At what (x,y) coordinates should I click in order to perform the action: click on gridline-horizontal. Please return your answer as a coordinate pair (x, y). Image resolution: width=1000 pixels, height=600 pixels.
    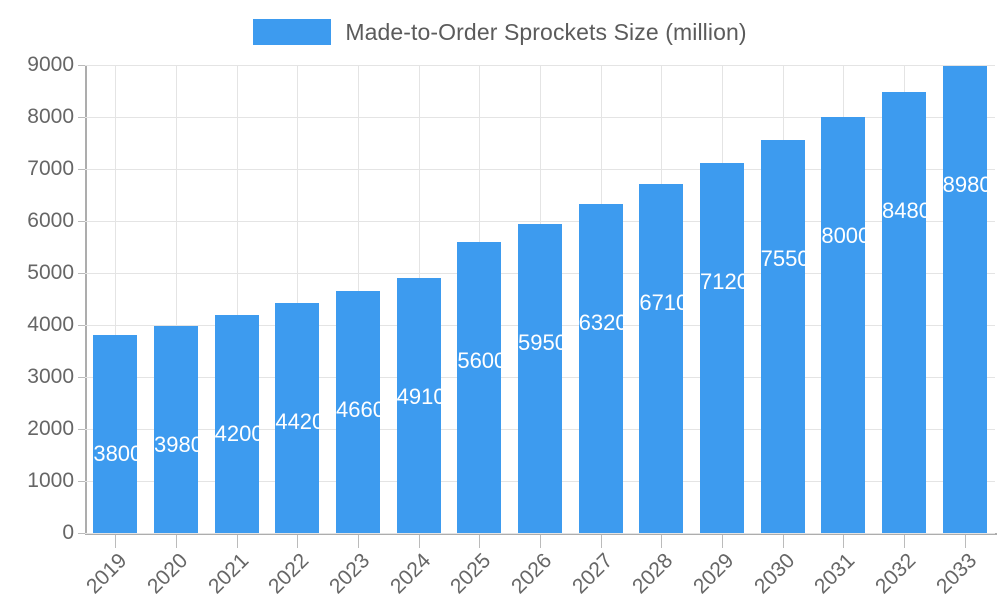
    Looking at the image, I should click on (540, 533).